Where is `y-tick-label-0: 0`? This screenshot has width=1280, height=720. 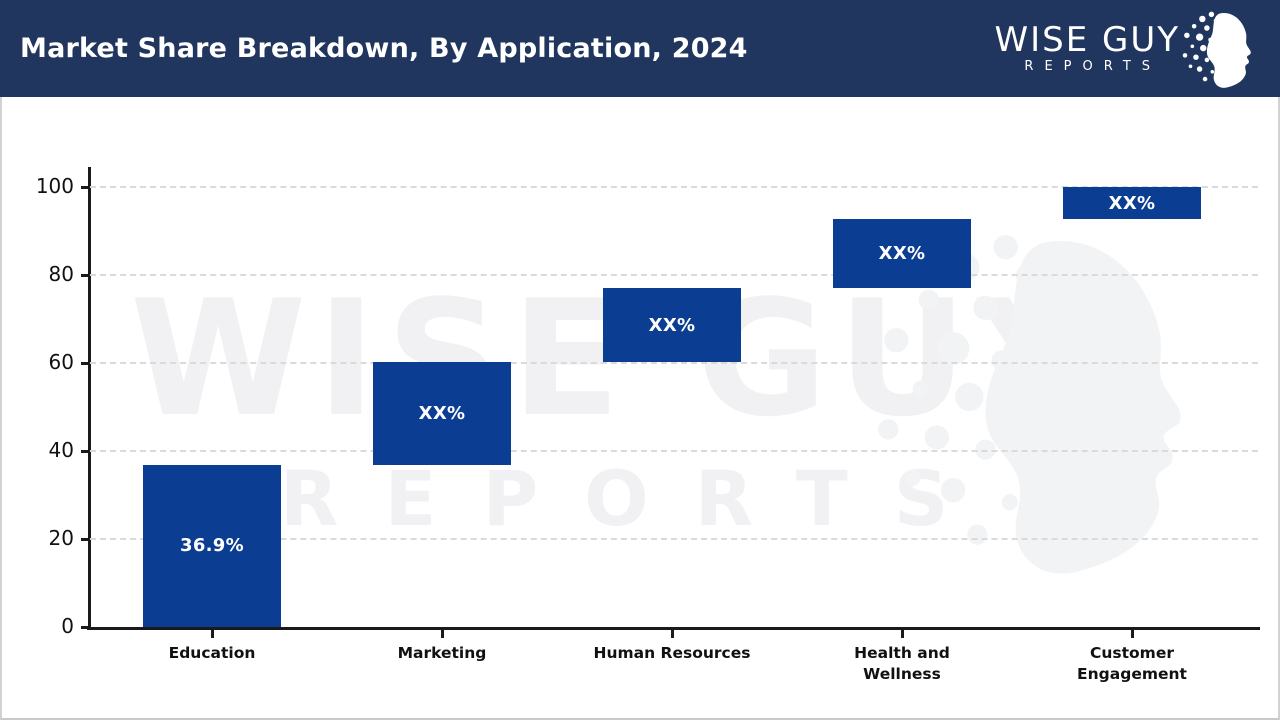 y-tick-label-0: 0 is located at coordinates (67, 626).